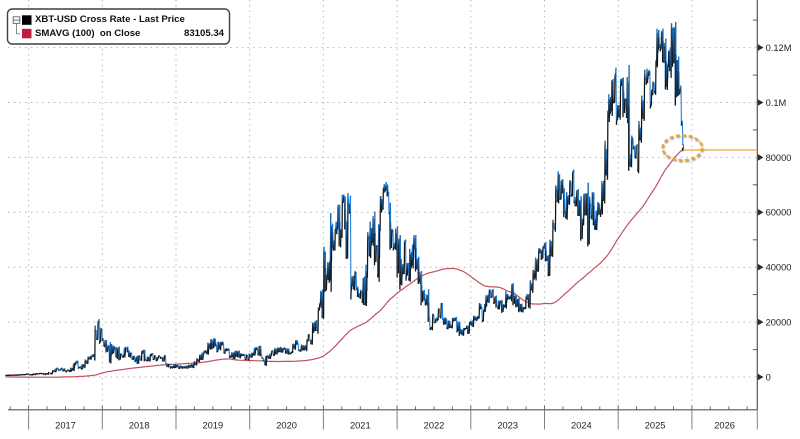 This screenshot has width=800, height=439. Describe the element at coordinates (110, 19) in the screenshot. I see `svg-text:XBT-USD Cross Rate - Last Pric: XBT-USD Cross Rate - Last Price` at that location.